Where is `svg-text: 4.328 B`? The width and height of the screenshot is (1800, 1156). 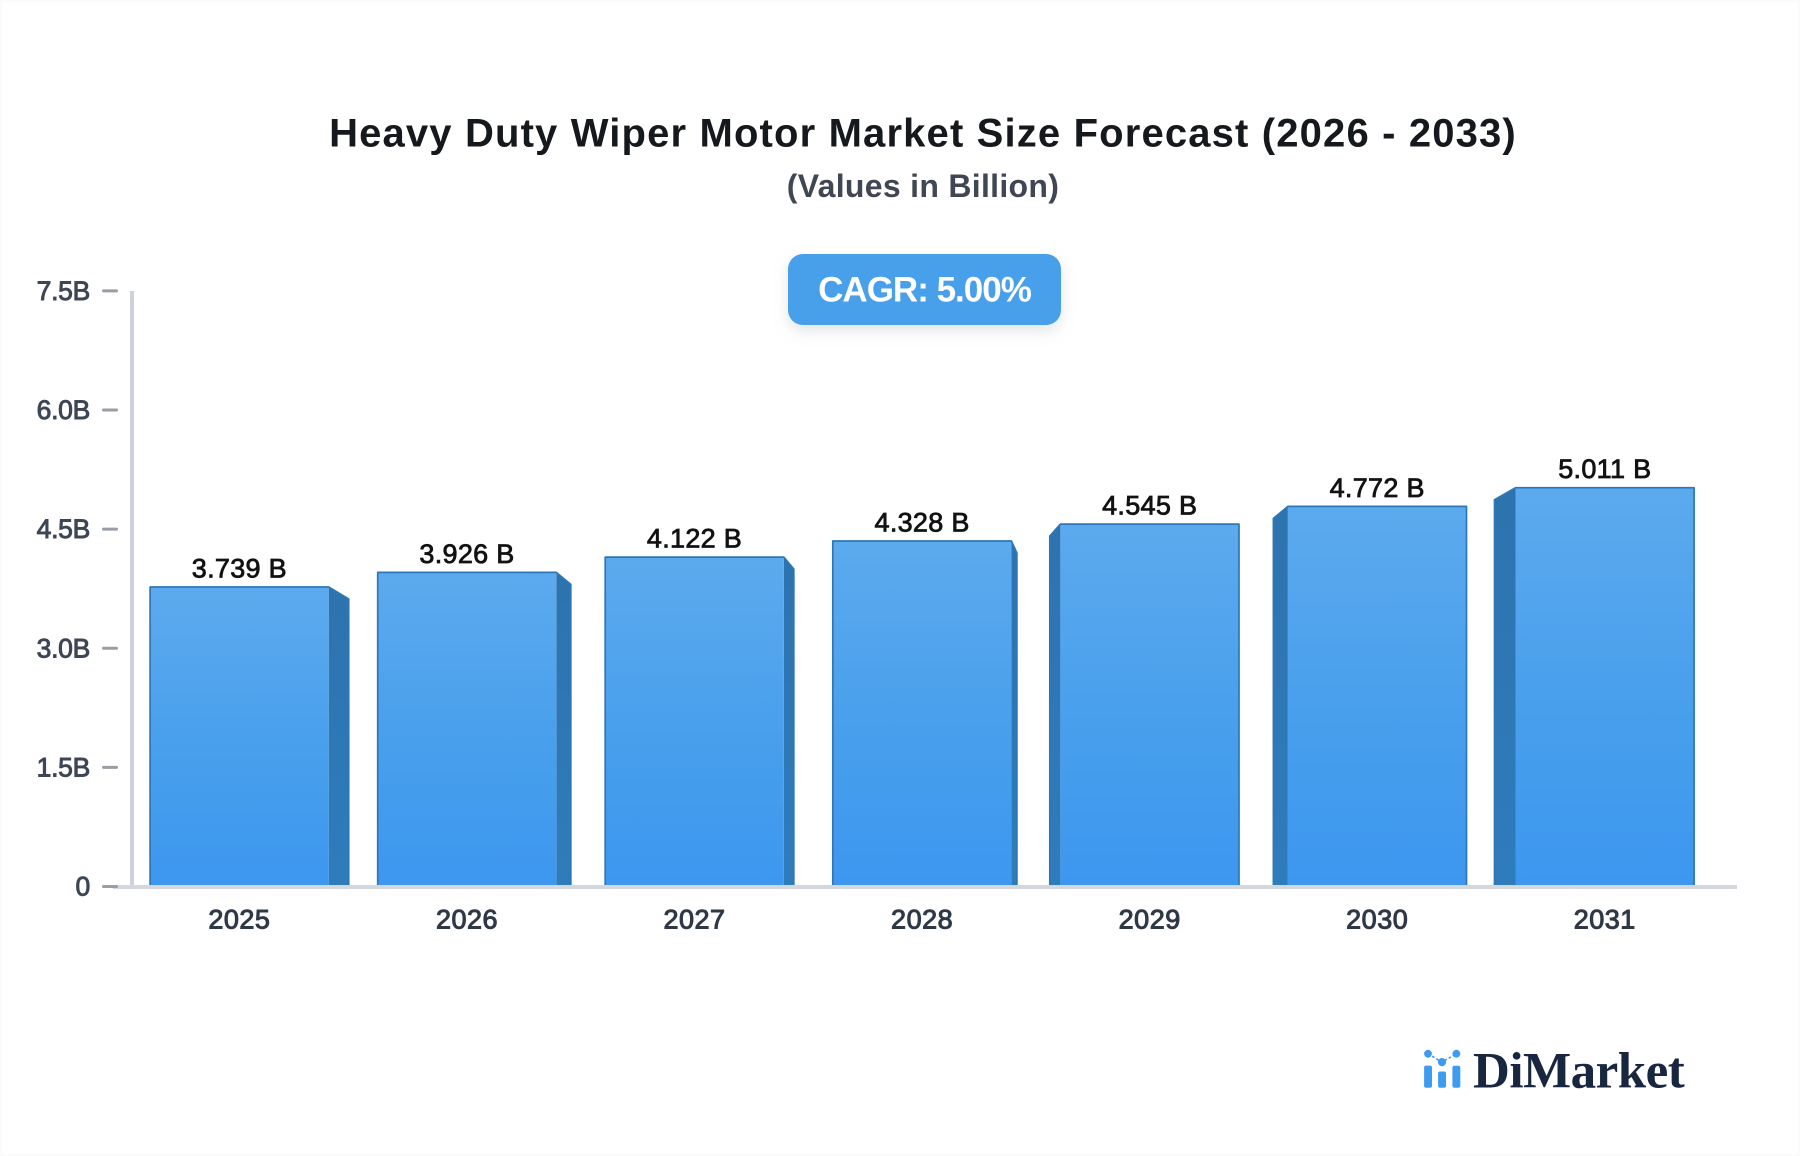
svg-text: 4.328 B is located at coordinates (922, 523).